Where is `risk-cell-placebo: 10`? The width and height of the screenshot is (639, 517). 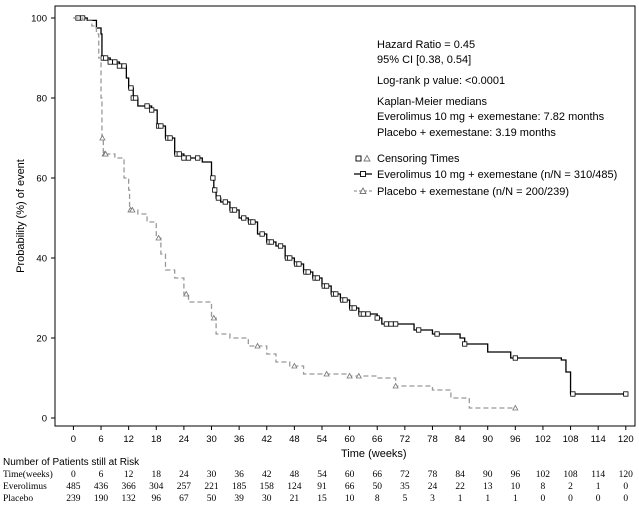
risk-cell-placebo: 10 is located at coordinates (350, 499).